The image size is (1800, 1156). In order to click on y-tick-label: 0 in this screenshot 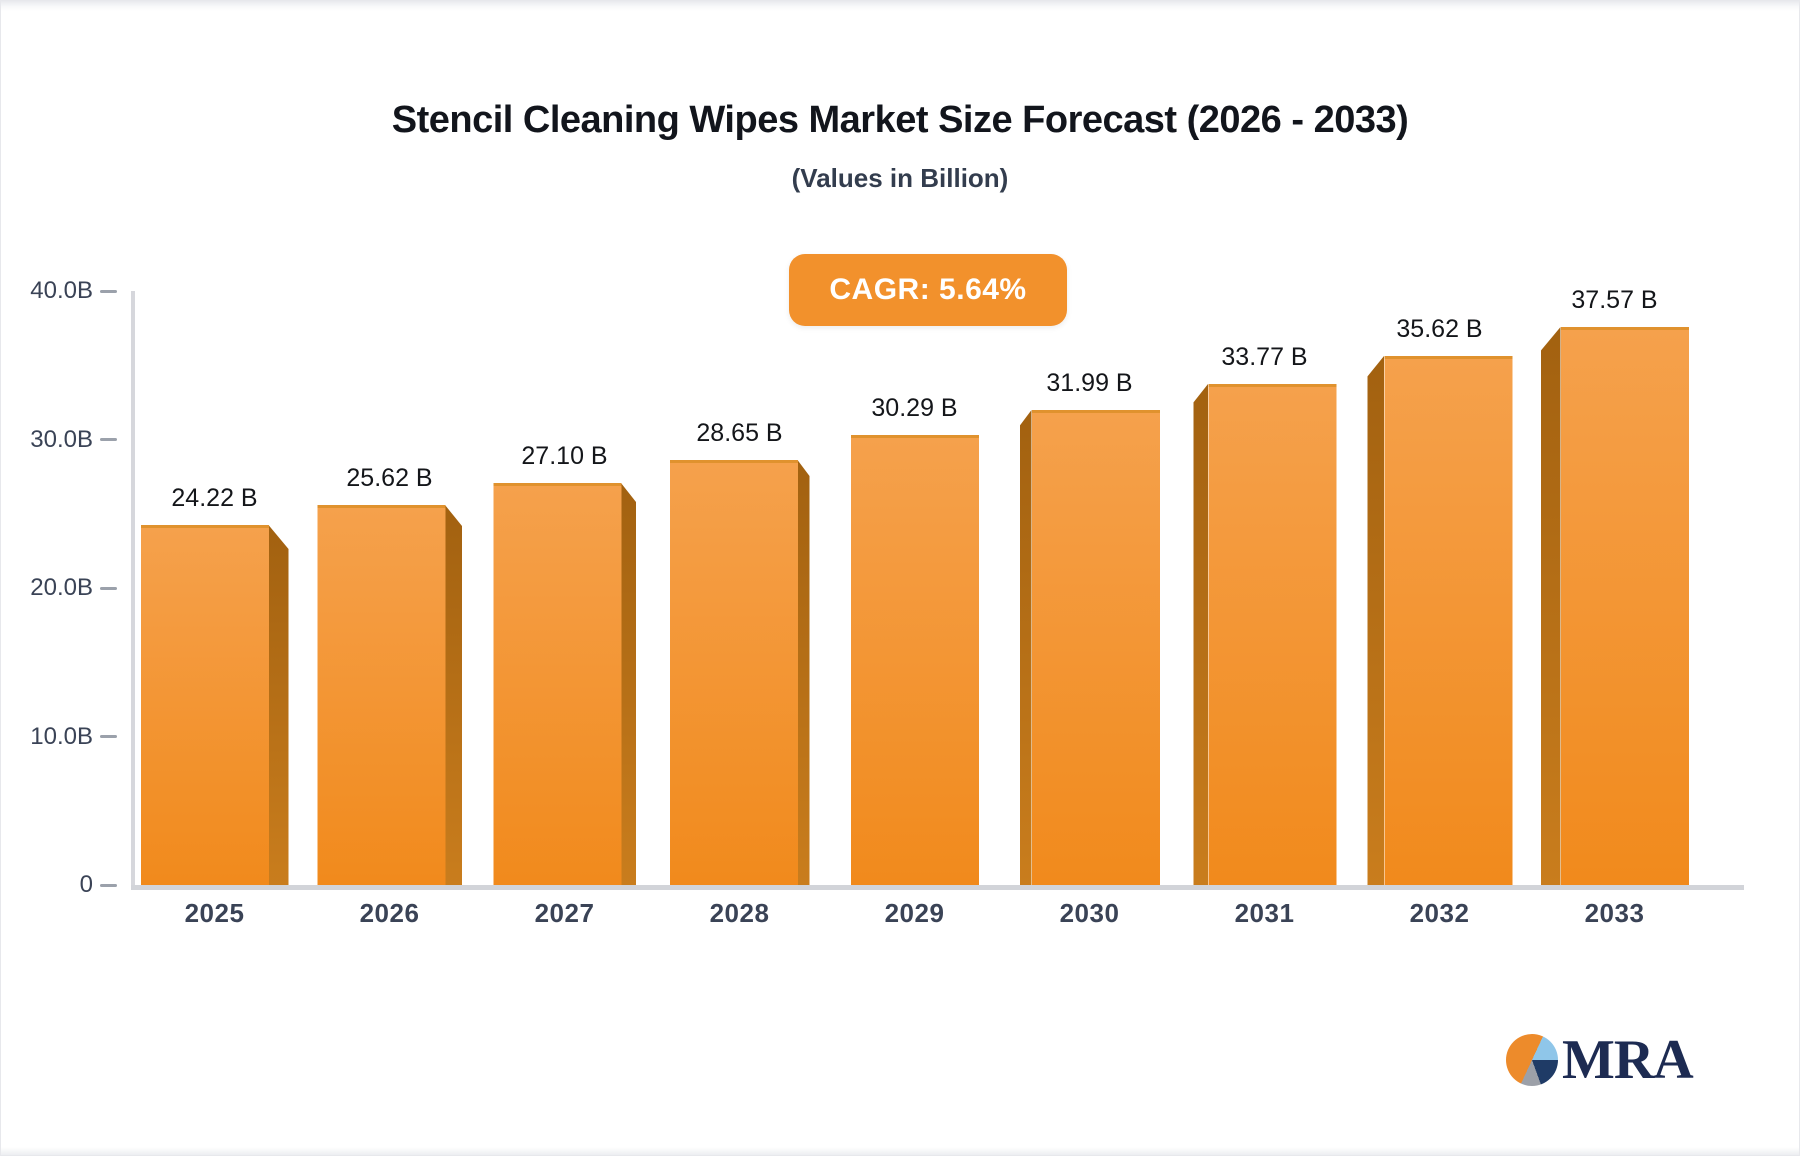, I will do `click(86, 884)`.